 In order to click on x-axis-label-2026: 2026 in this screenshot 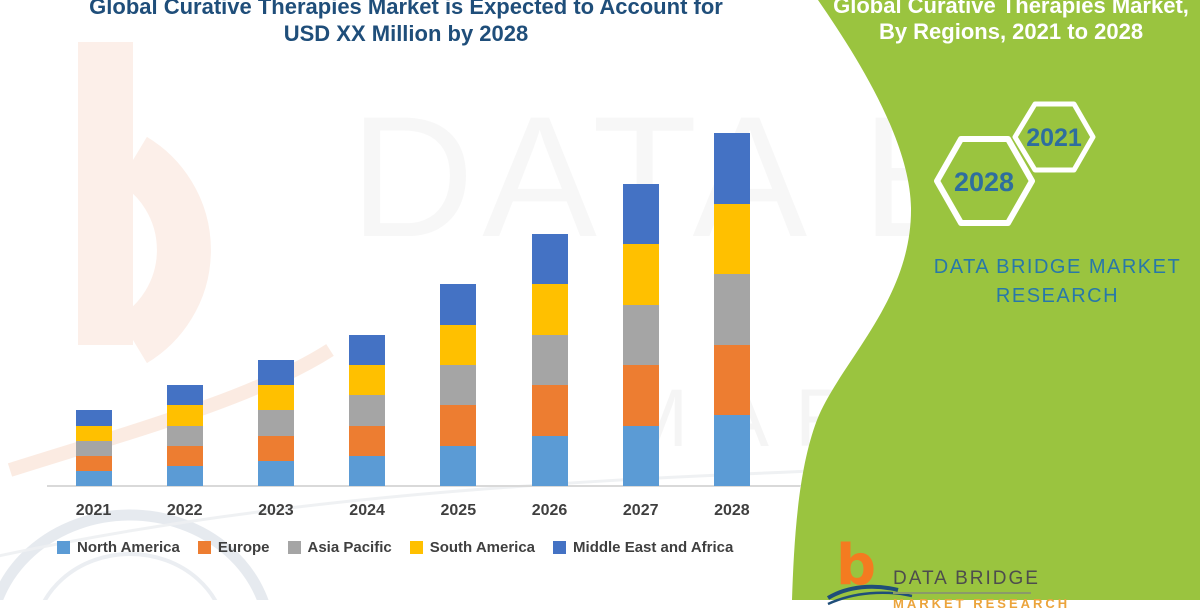, I will do `click(549, 510)`.